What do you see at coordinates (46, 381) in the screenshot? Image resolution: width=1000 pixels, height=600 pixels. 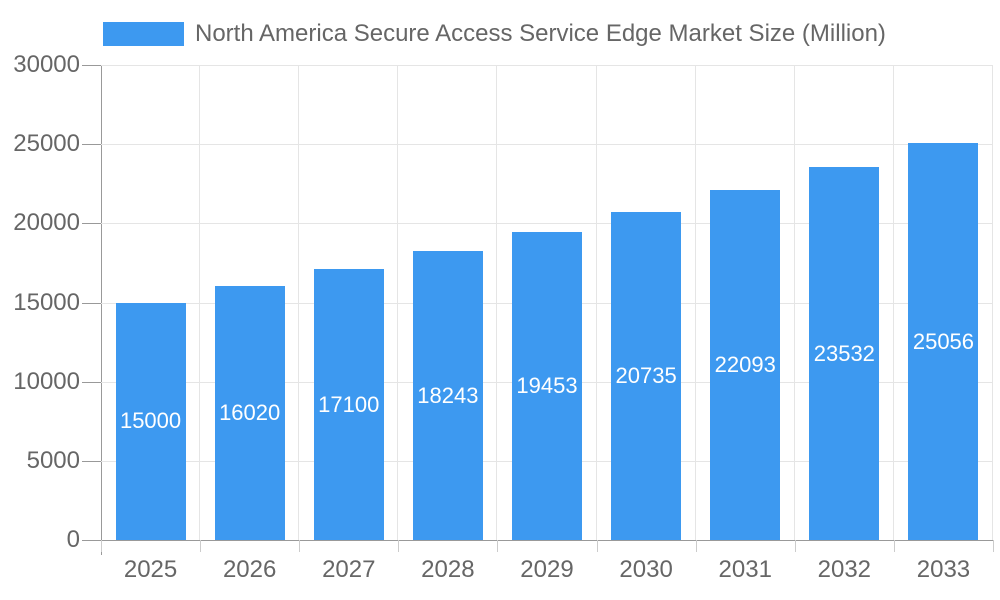 I see `y-tick-label: 10000` at bounding box center [46, 381].